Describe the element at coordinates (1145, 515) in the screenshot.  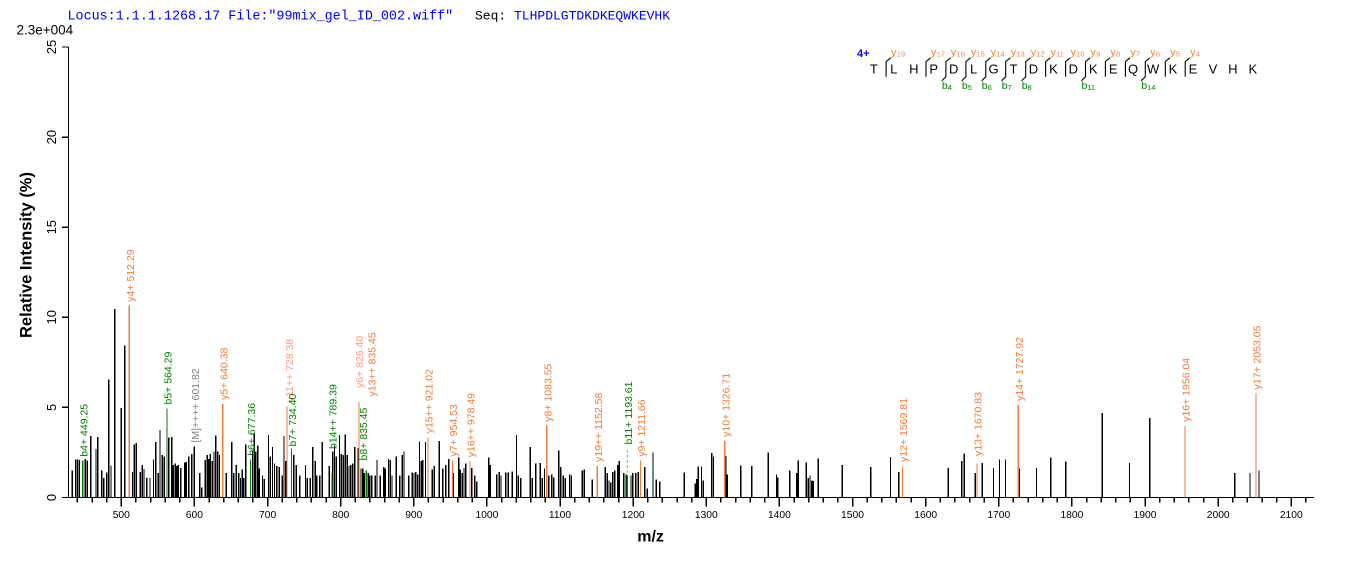
I see `svg-text: 1900` at that location.